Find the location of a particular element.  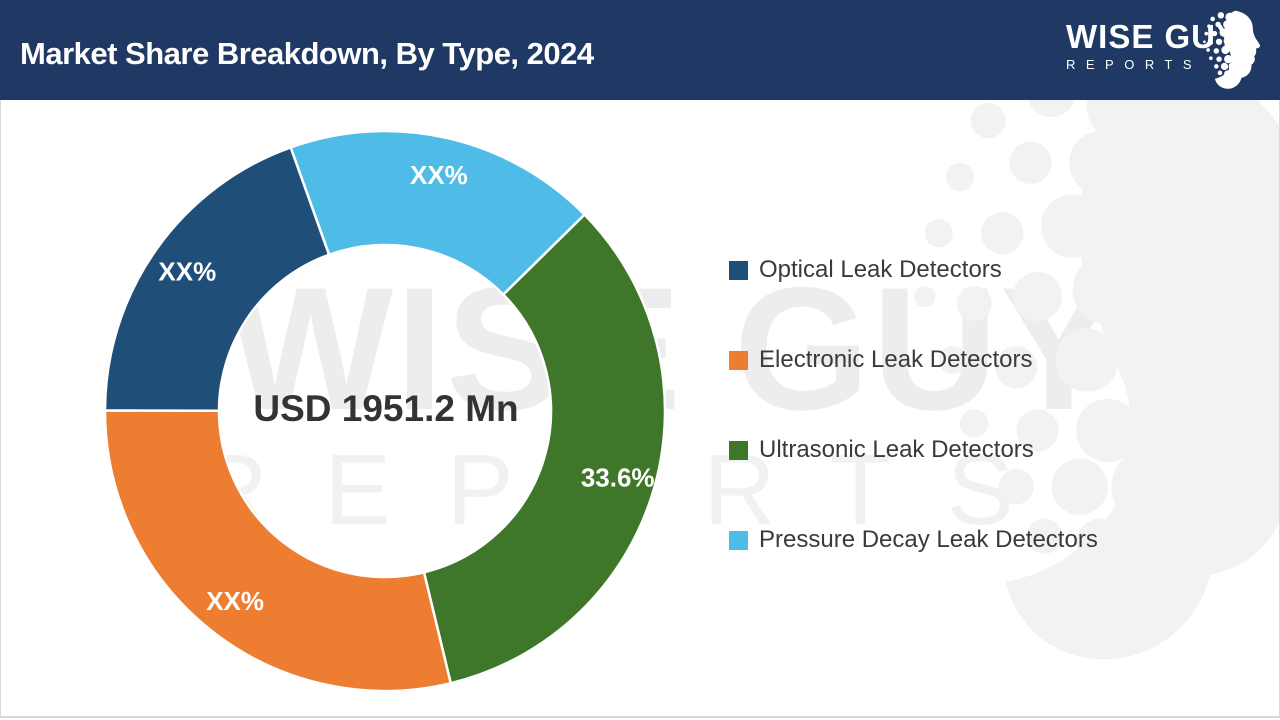

legend-label-ultrasonic: Ultrasonic Leak Detectors is located at coordinates (896, 449).